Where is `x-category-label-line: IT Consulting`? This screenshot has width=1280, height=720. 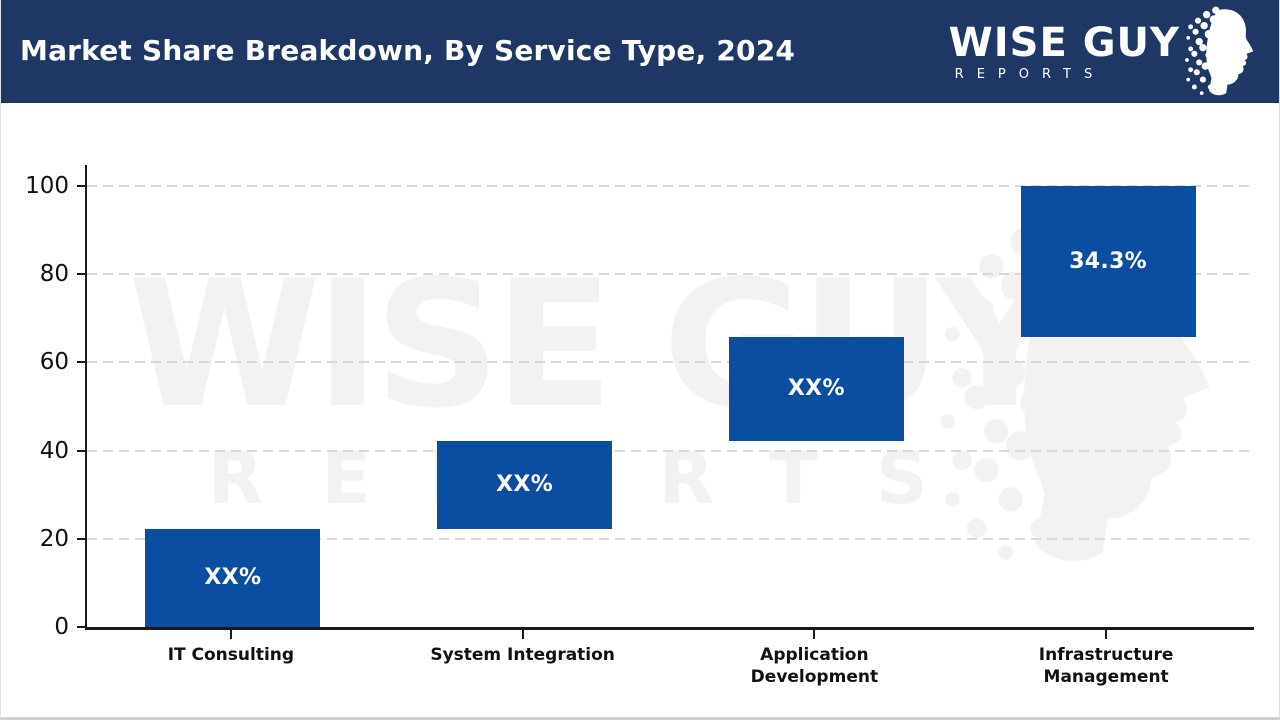
x-category-label-line: IT Consulting is located at coordinates (231, 655).